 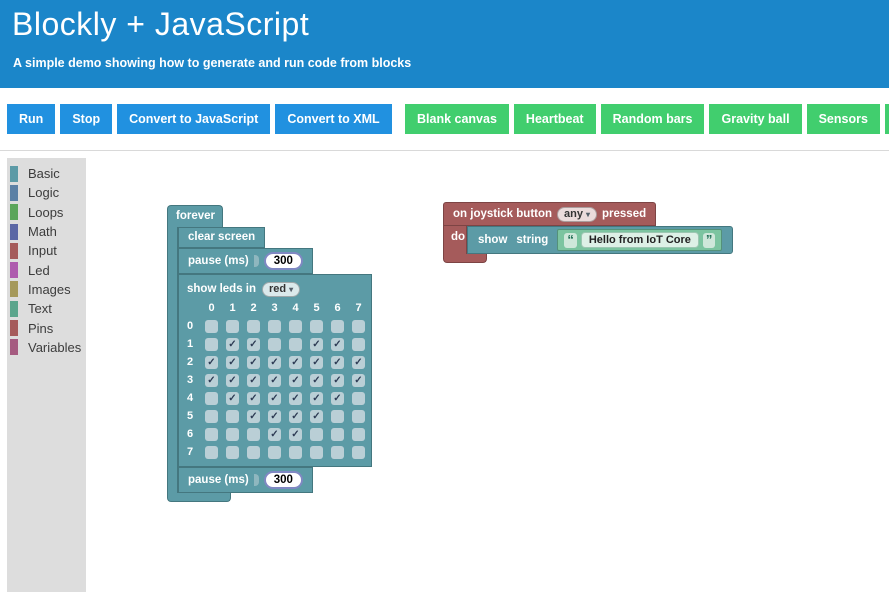 What do you see at coordinates (46, 231) in the screenshot?
I see `toolbox-category-math: Math` at bounding box center [46, 231].